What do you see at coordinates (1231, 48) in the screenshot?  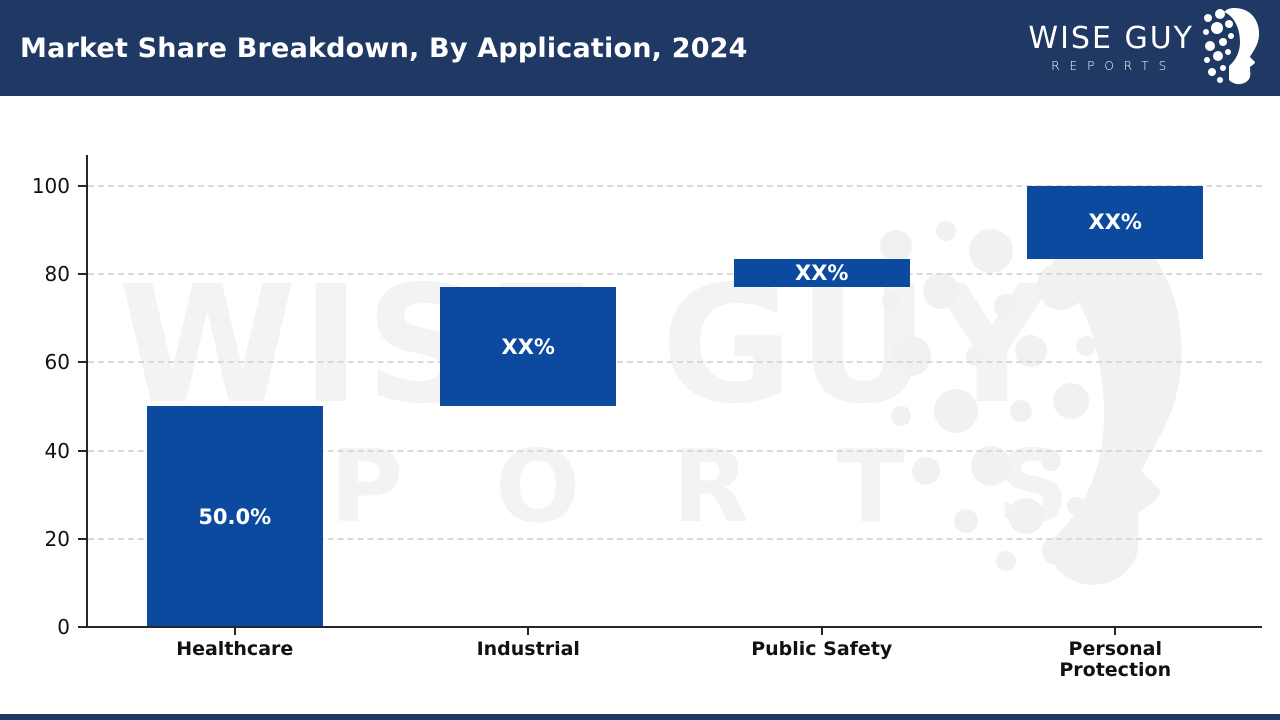 I see `logo-dots-face-icon` at bounding box center [1231, 48].